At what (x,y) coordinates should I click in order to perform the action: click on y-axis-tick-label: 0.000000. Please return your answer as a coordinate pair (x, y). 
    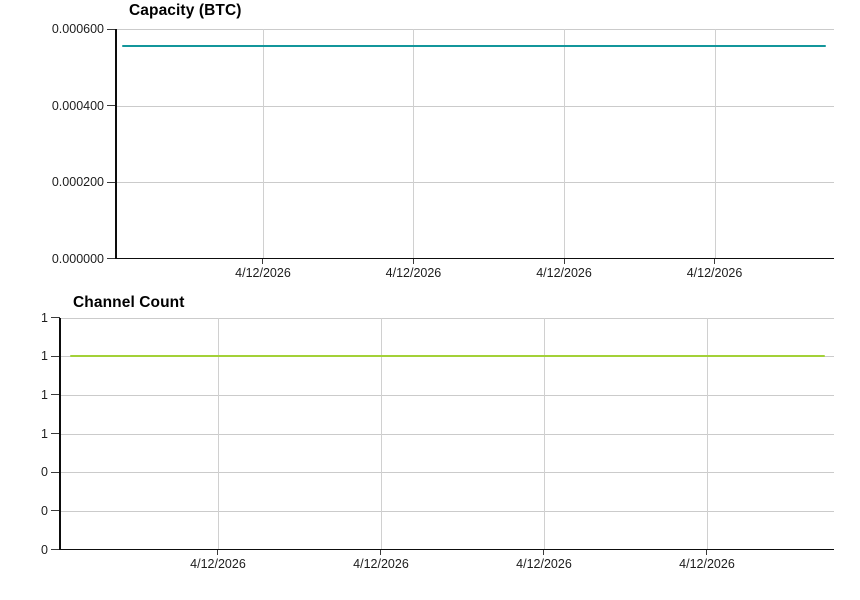
    Looking at the image, I should click on (77, 258).